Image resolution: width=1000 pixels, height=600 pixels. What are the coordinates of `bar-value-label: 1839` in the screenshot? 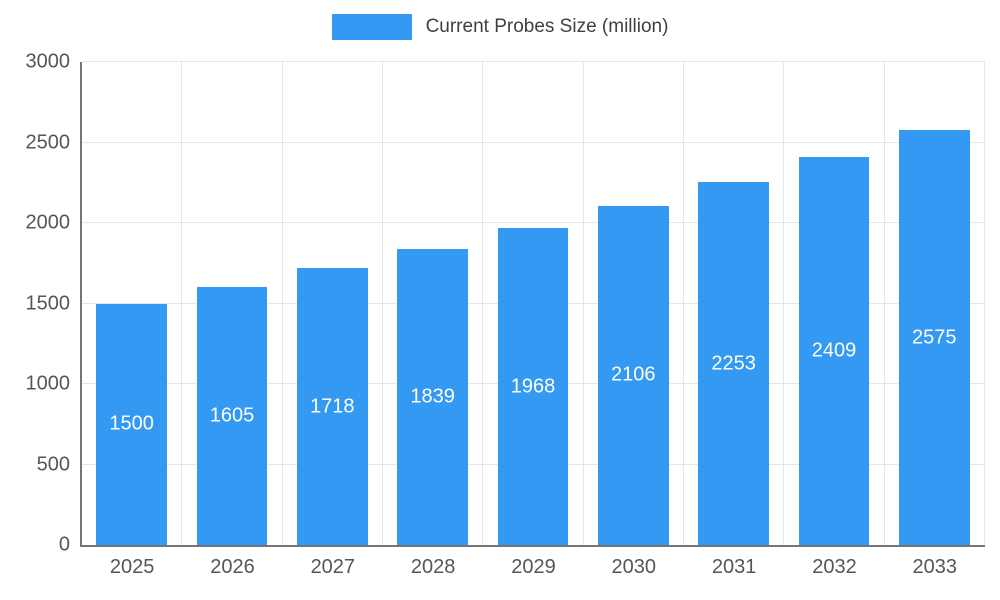 It's located at (432, 396).